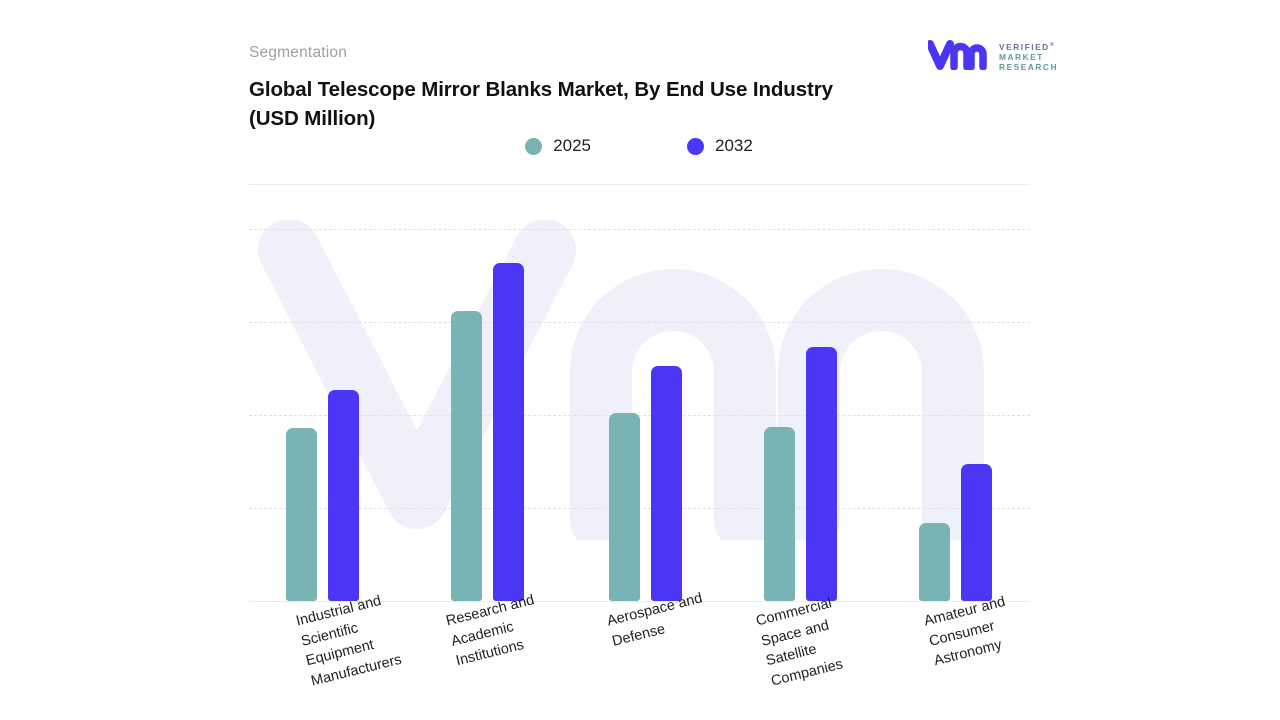 The height and width of the screenshot is (720, 1280). Describe the element at coordinates (534, 146) in the screenshot. I see `legend-swatch-2025` at that location.